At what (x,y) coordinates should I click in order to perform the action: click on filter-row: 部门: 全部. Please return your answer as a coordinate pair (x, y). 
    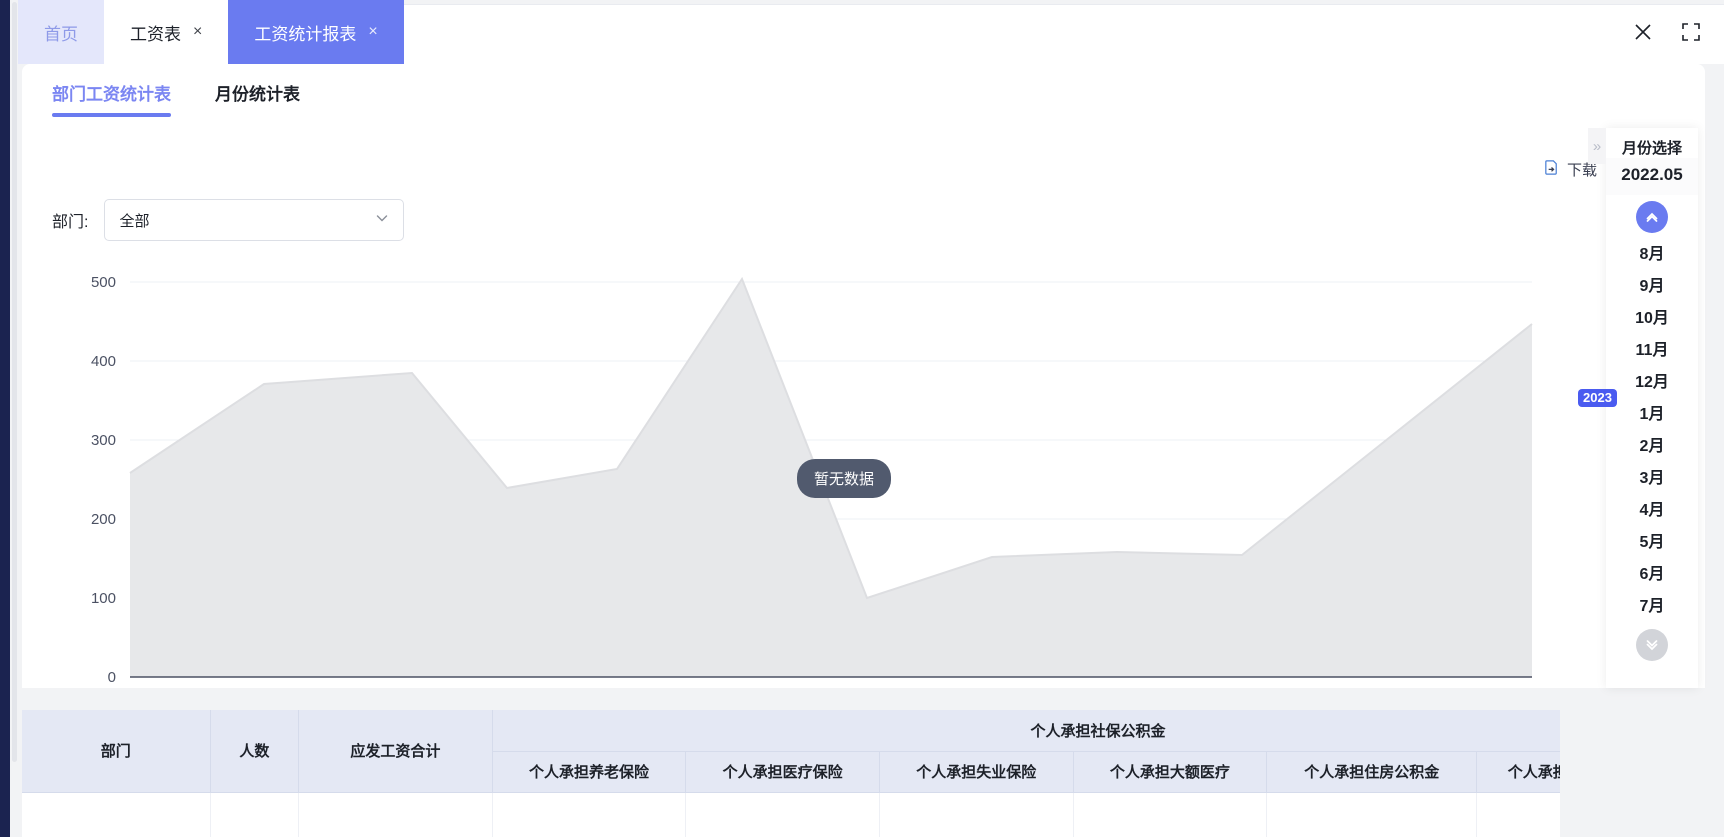
    Looking at the image, I should click on (228, 220).